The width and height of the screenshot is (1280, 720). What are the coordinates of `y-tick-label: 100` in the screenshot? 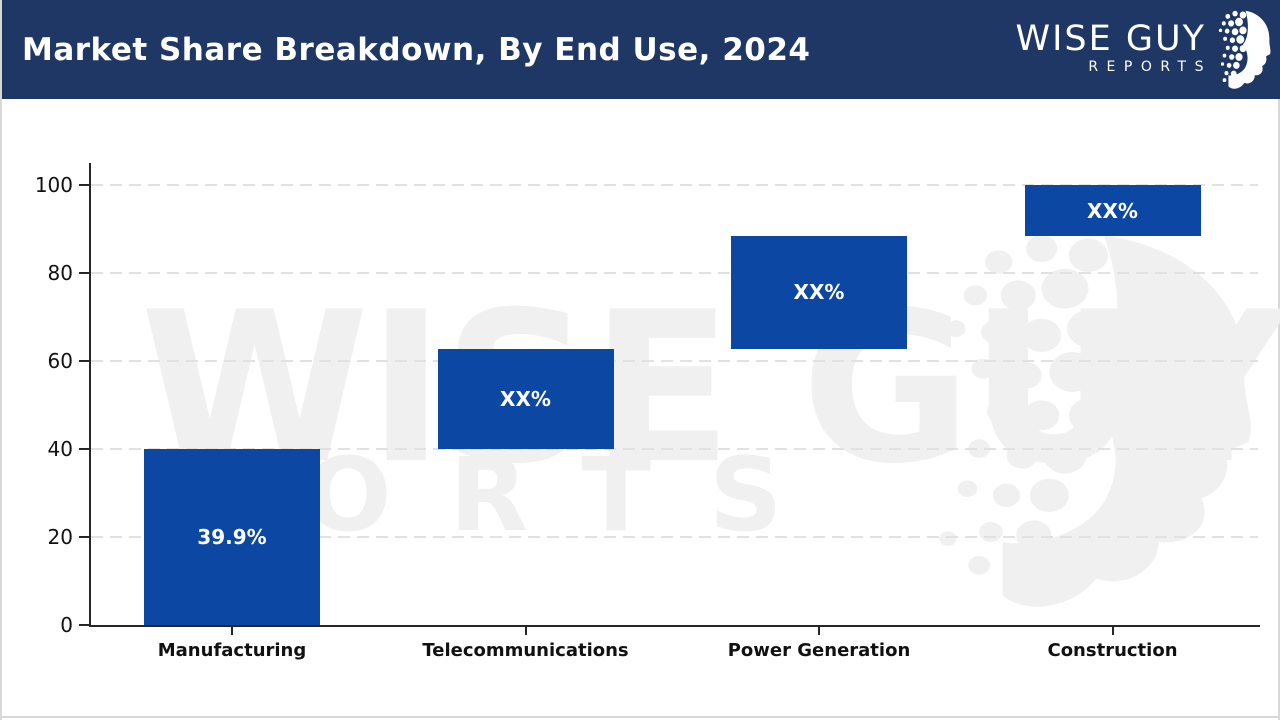 It's located at (53, 185).